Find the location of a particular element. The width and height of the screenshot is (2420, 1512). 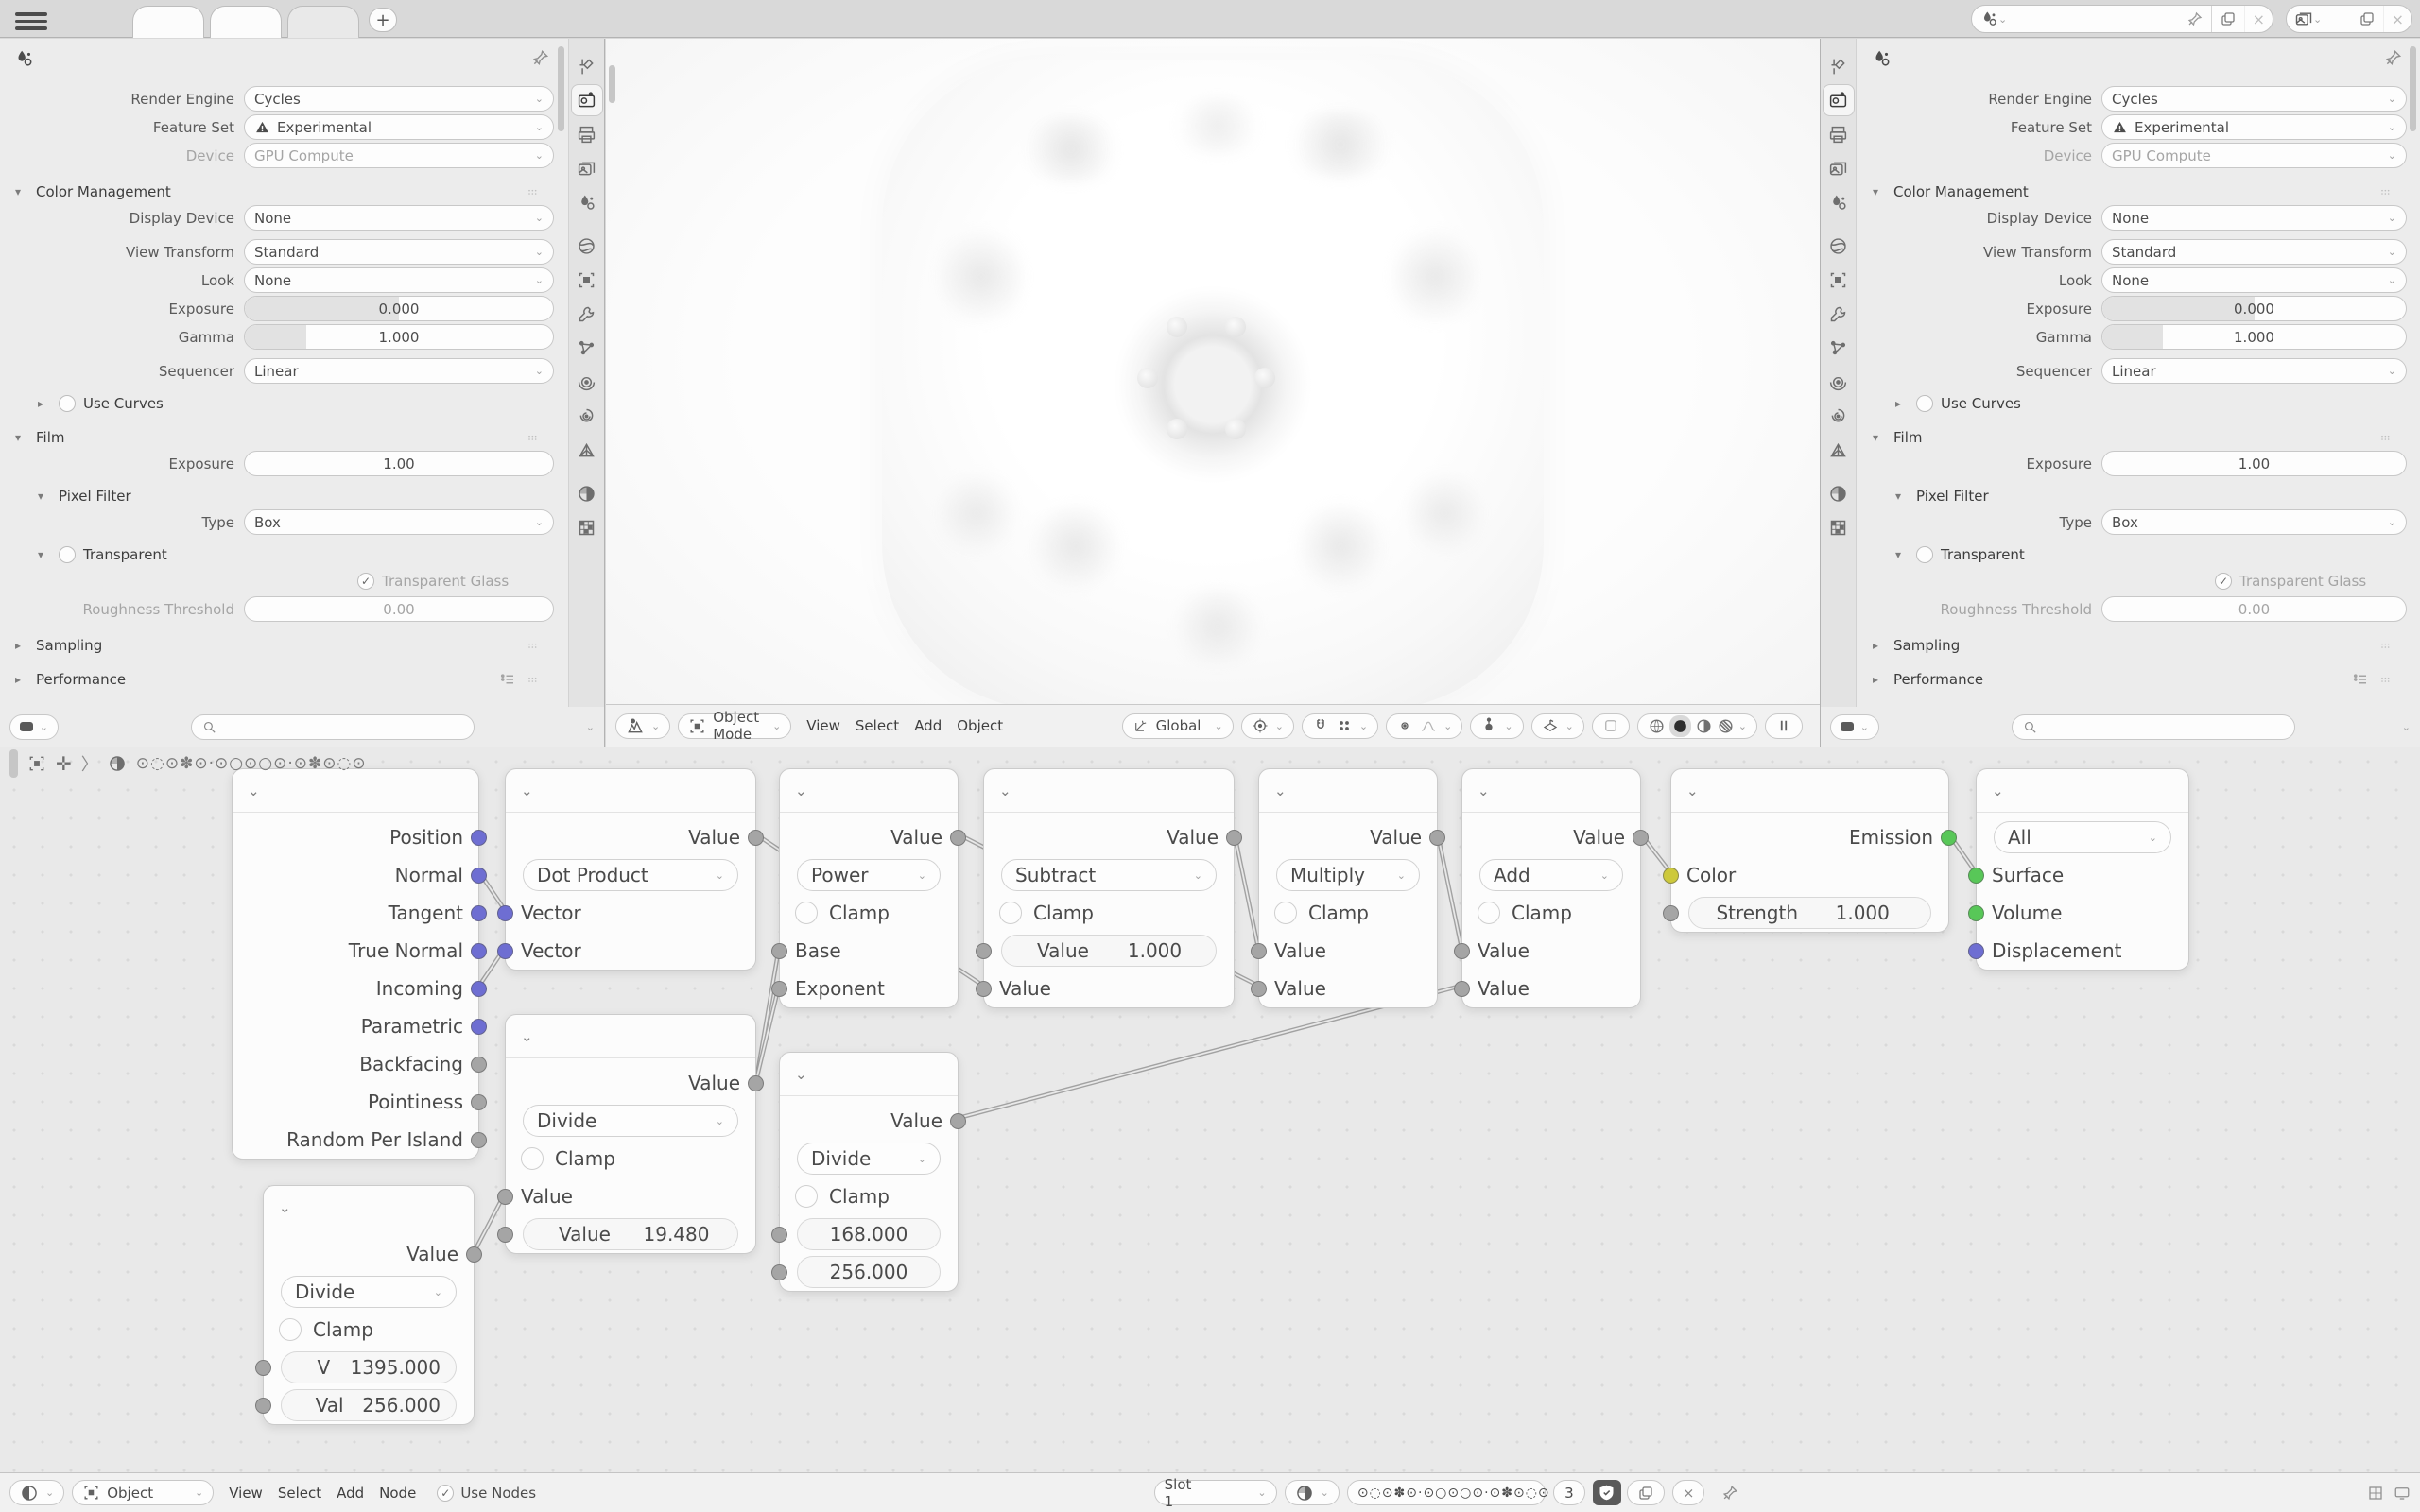

node-operation-dropdown: Dot Product ⌄ is located at coordinates (630, 875).